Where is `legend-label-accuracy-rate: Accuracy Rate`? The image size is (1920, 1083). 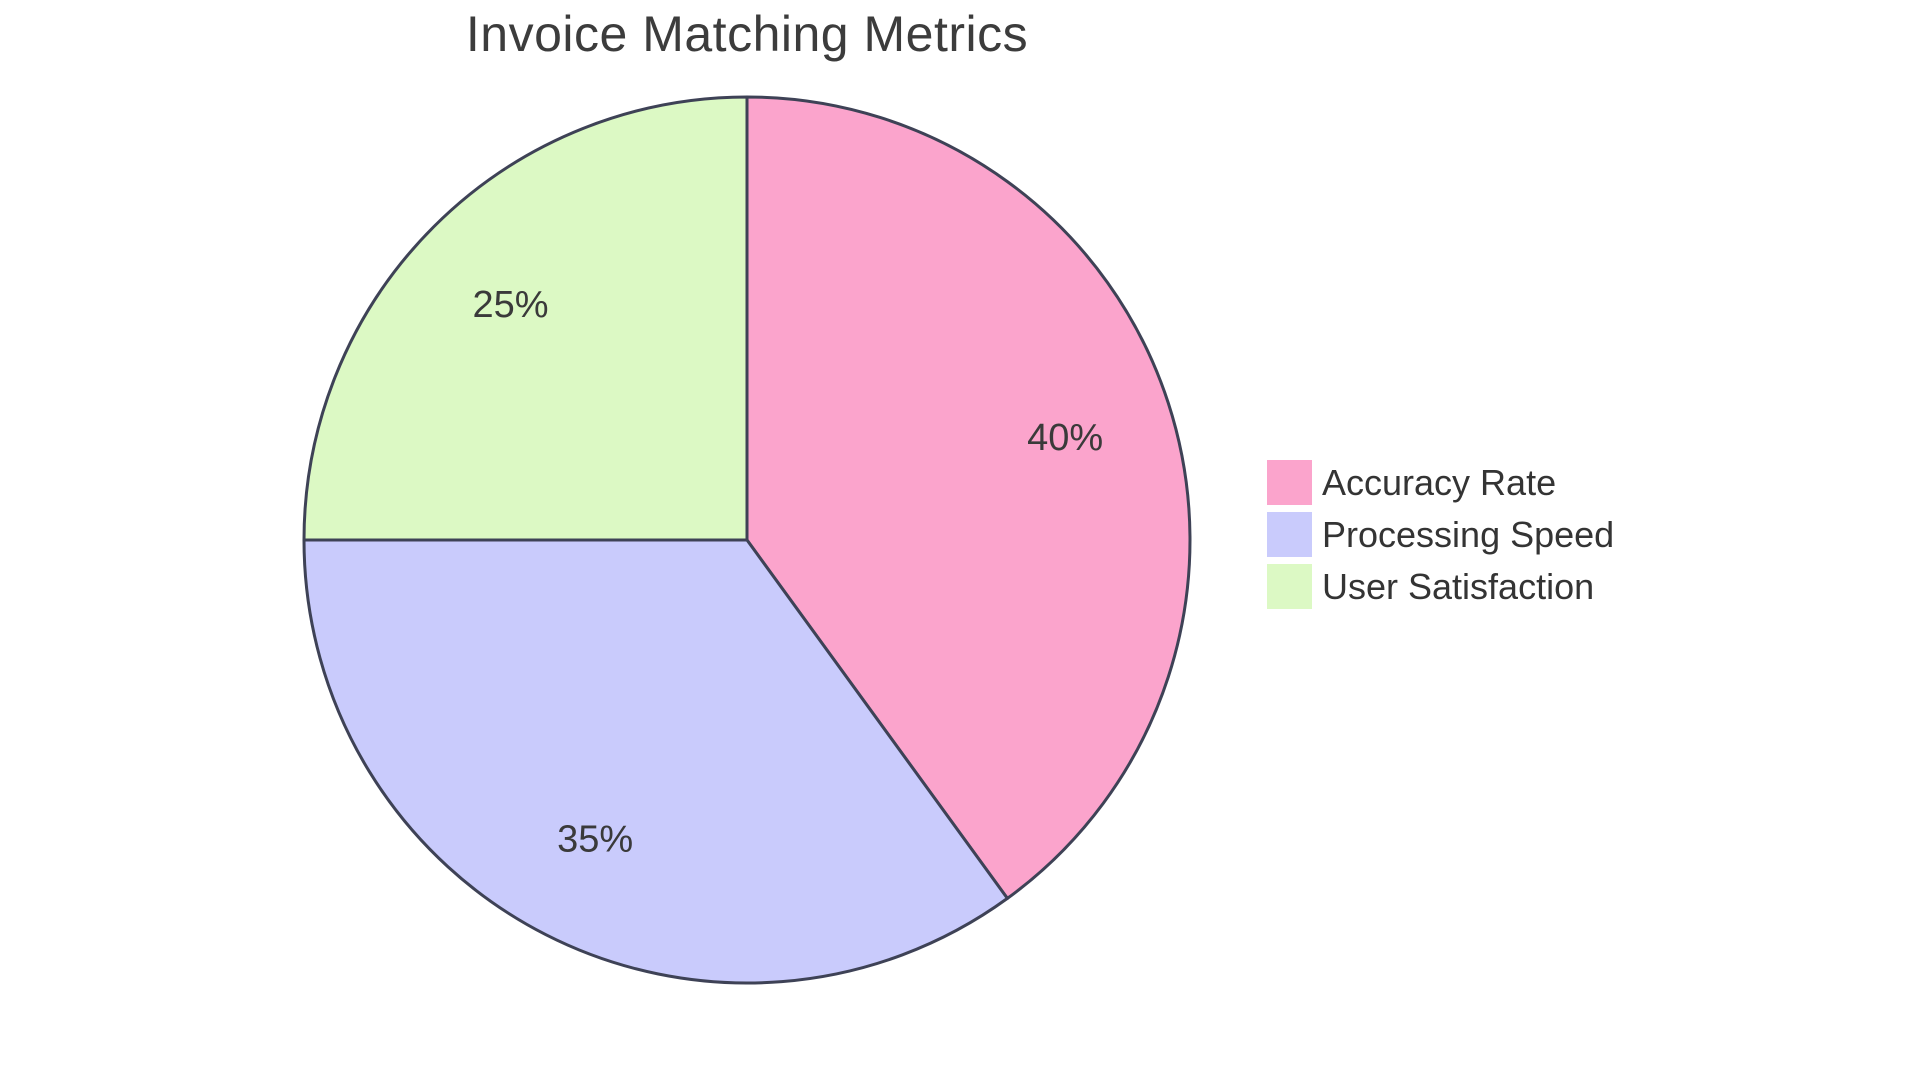
legend-label-accuracy-rate: Accuracy Rate is located at coordinates (1439, 482).